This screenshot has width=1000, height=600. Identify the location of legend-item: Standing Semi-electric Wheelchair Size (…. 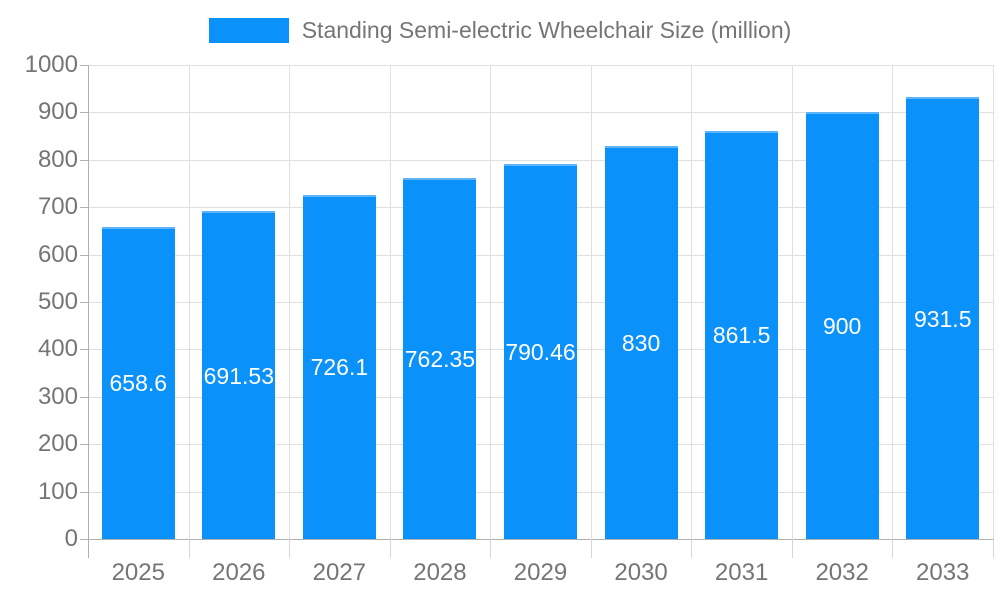
(500, 30).